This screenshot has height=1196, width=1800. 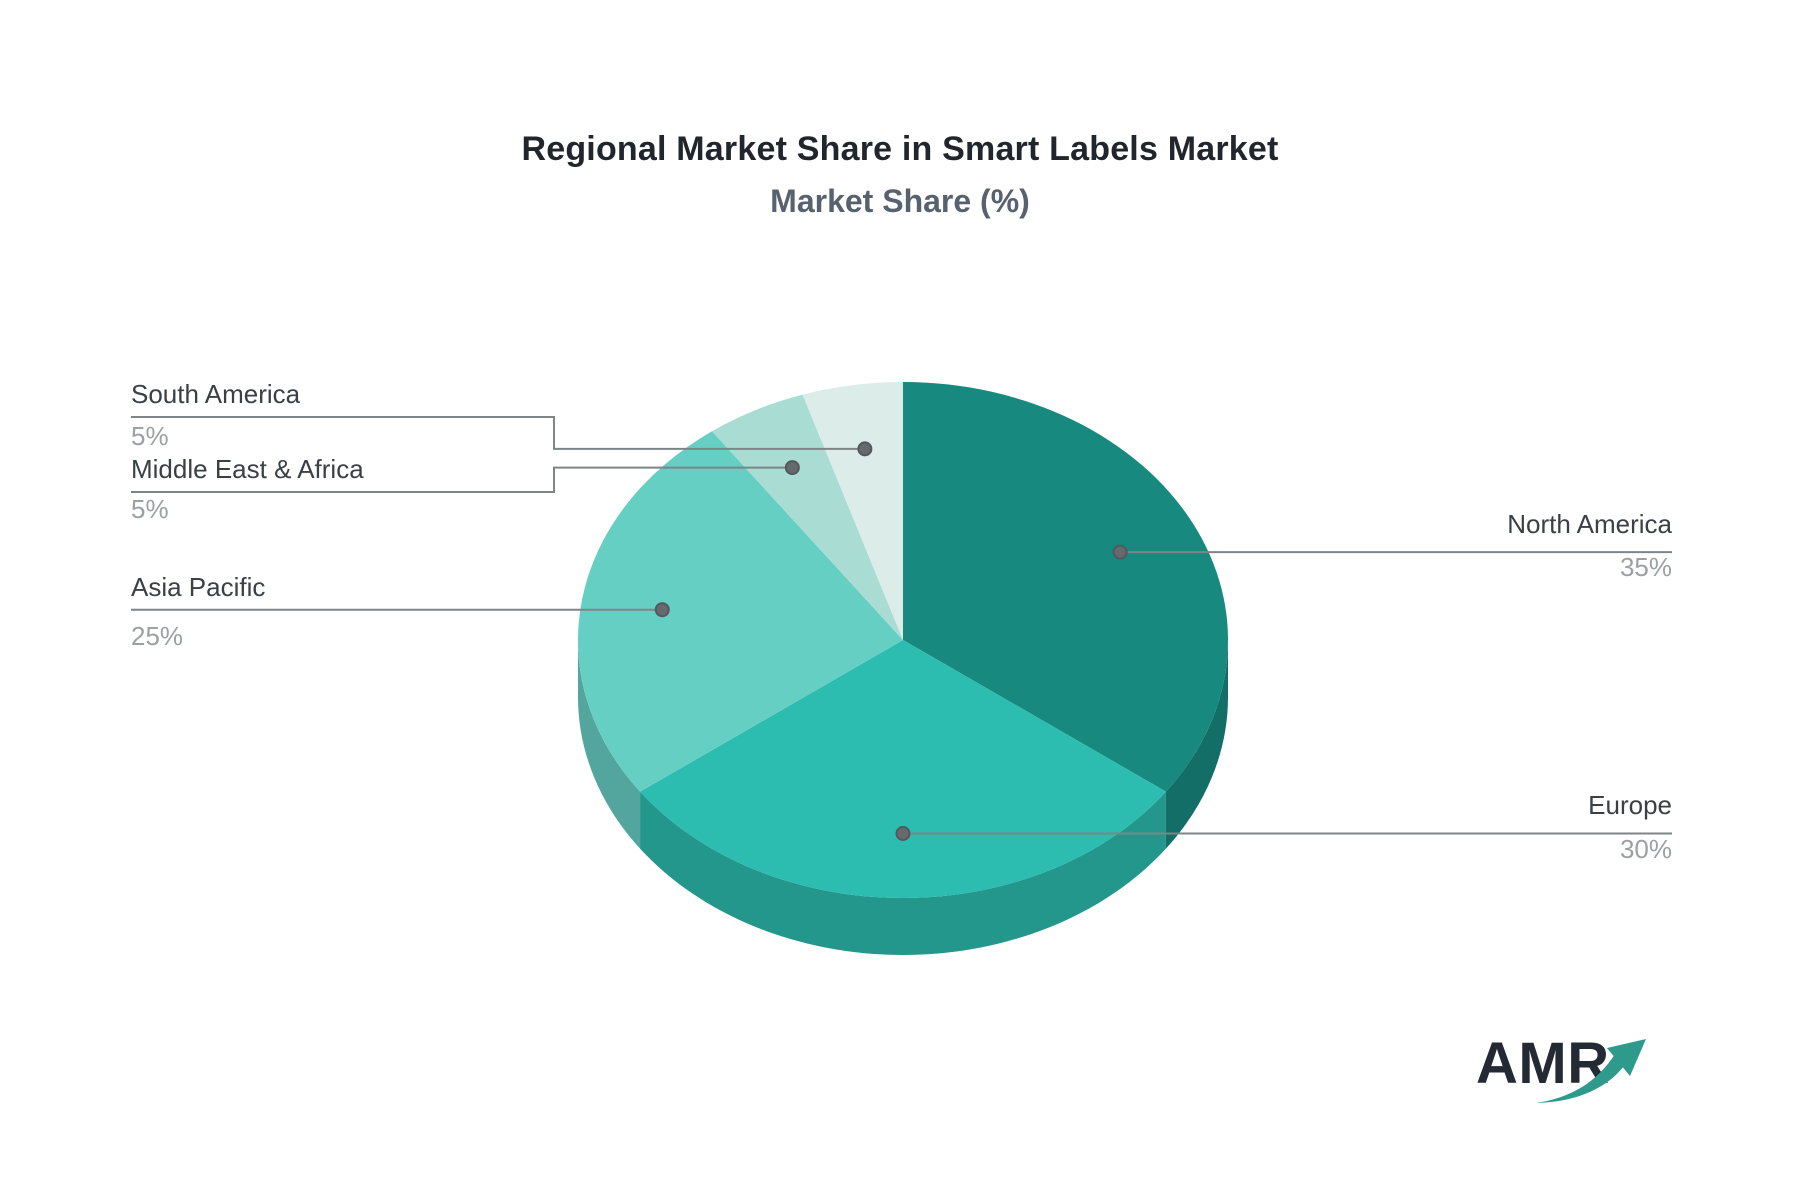 I want to click on leader-dot-asia-pacific, so click(x=662, y=610).